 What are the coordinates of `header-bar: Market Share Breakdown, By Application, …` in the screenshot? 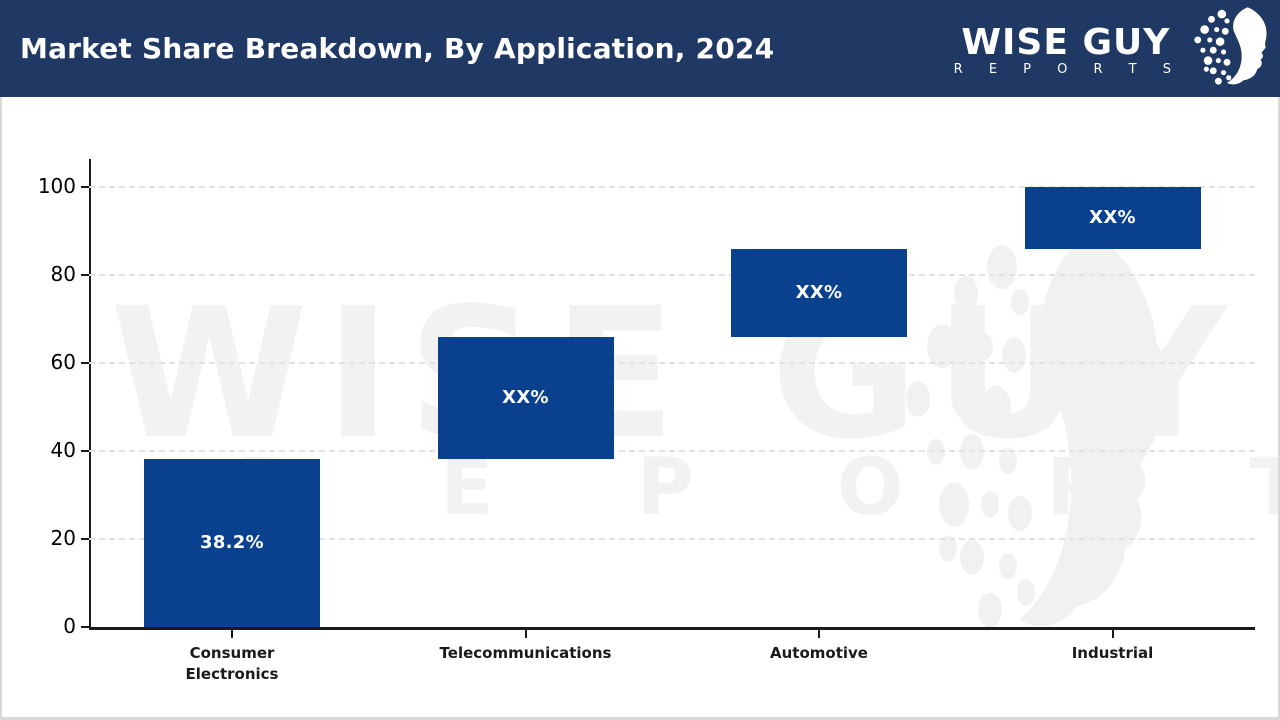 It's located at (640, 48).